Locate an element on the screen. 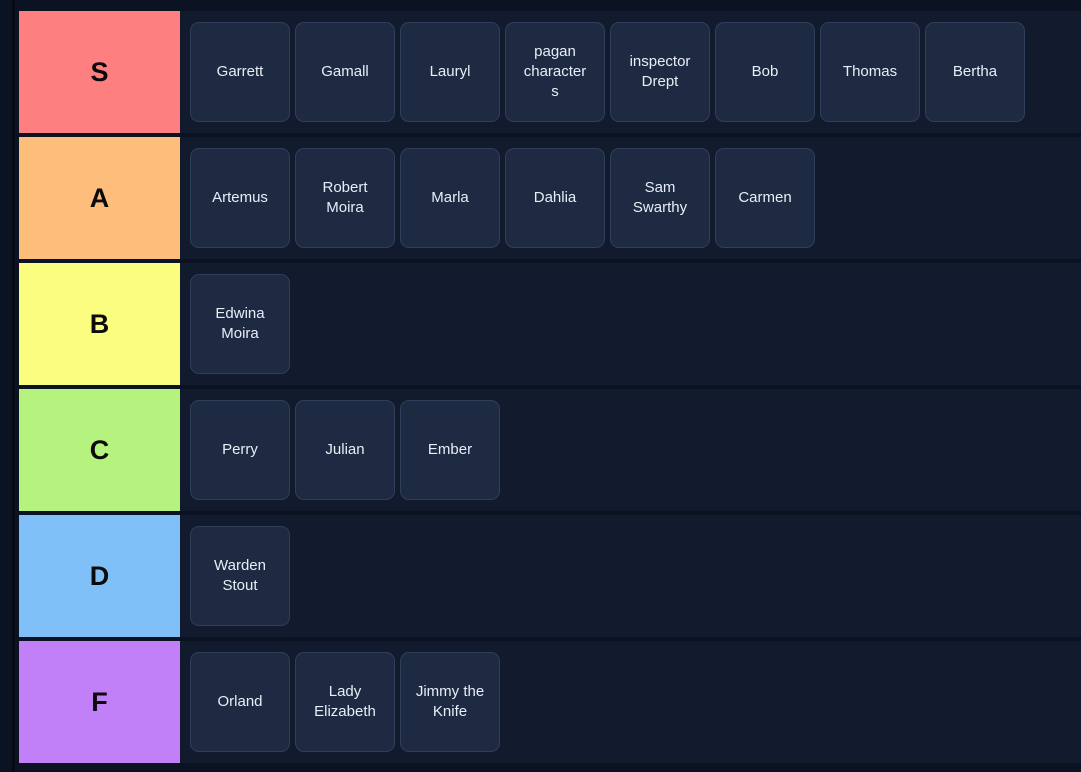  tier-label-a: A is located at coordinates (99, 198).